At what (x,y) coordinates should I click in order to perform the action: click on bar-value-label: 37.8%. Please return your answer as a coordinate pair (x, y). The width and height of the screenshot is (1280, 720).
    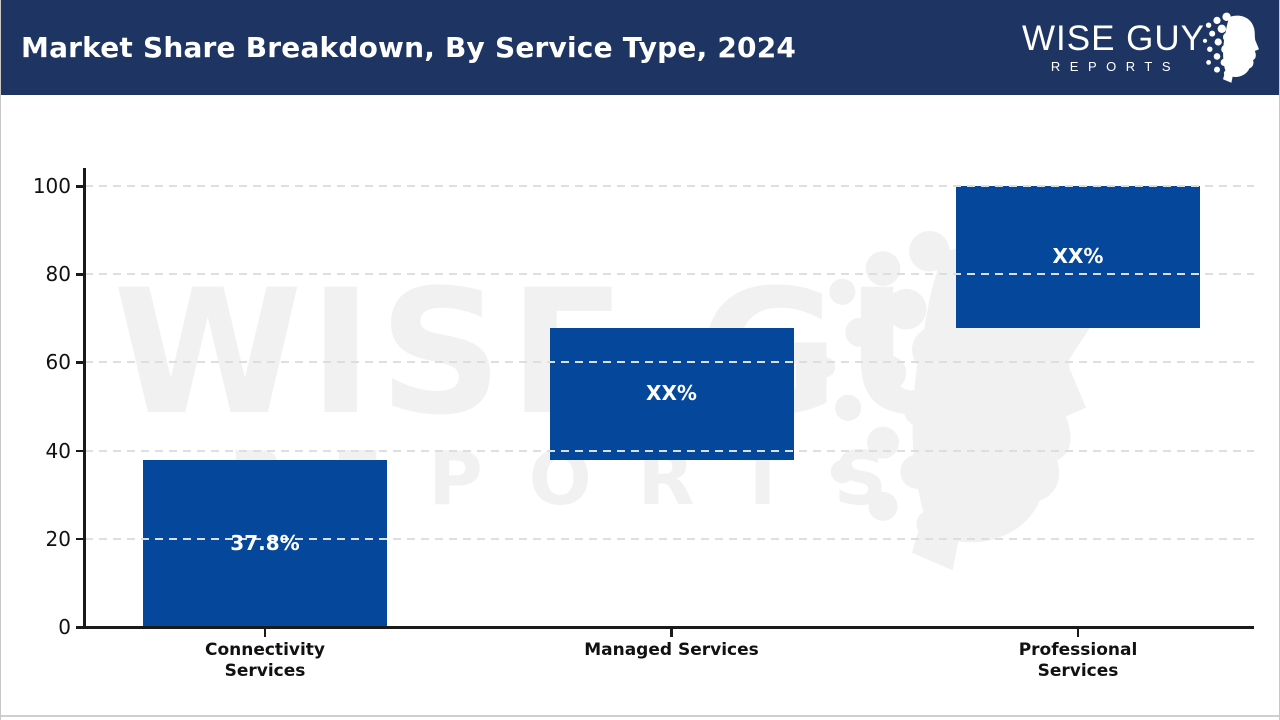
    Looking at the image, I should click on (265, 542).